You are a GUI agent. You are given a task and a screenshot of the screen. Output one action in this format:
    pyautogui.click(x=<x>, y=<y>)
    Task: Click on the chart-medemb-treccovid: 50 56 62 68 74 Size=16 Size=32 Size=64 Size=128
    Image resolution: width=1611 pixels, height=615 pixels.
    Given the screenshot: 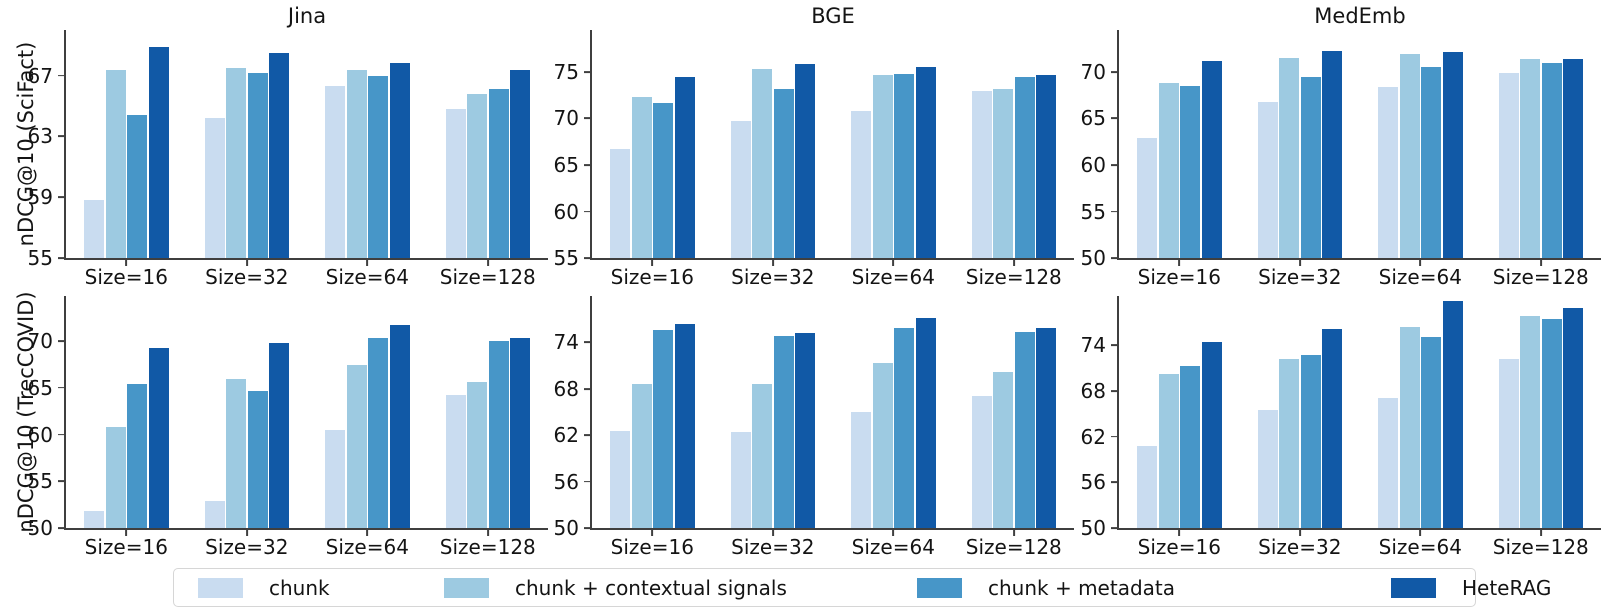 What is the action you would take?
    pyautogui.click(x=1341, y=427)
    